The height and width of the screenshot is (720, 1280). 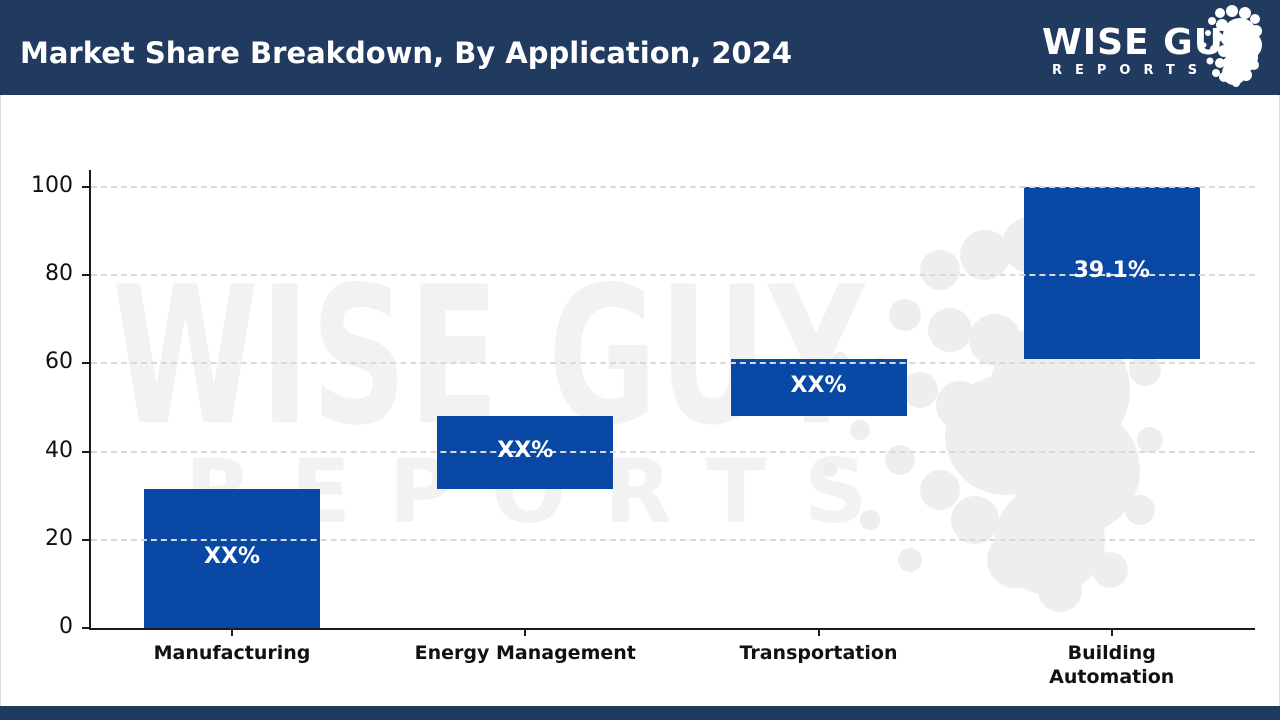 What do you see at coordinates (59, 274) in the screenshot?
I see `y-tick-label: 80` at bounding box center [59, 274].